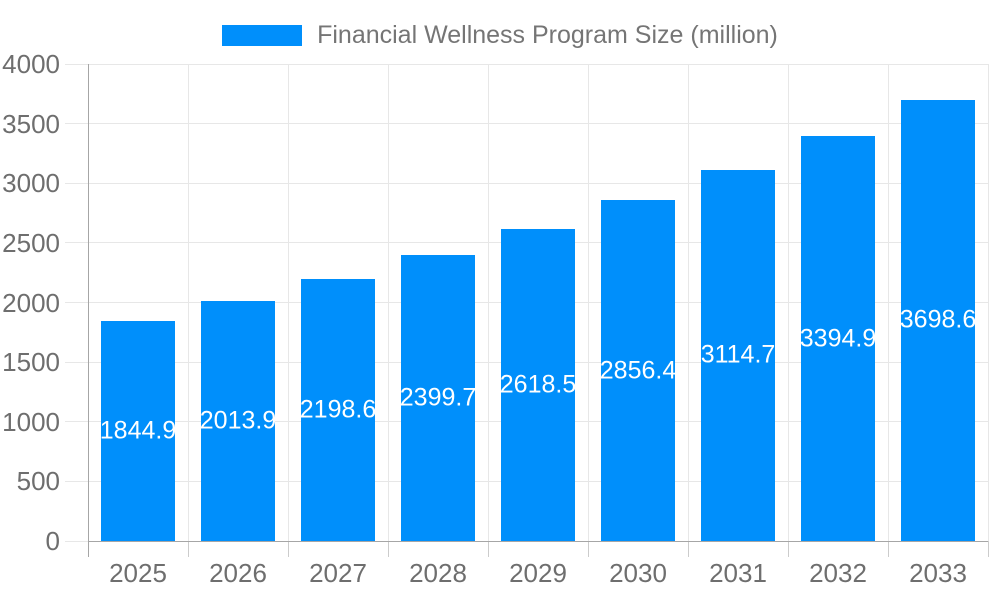 Image resolution: width=1000 pixels, height=600 pixels. What do you see at coordinates (138, 573) in the screenshot?
I see `x-tick-label: 2025` at bounding box center [138, 573].